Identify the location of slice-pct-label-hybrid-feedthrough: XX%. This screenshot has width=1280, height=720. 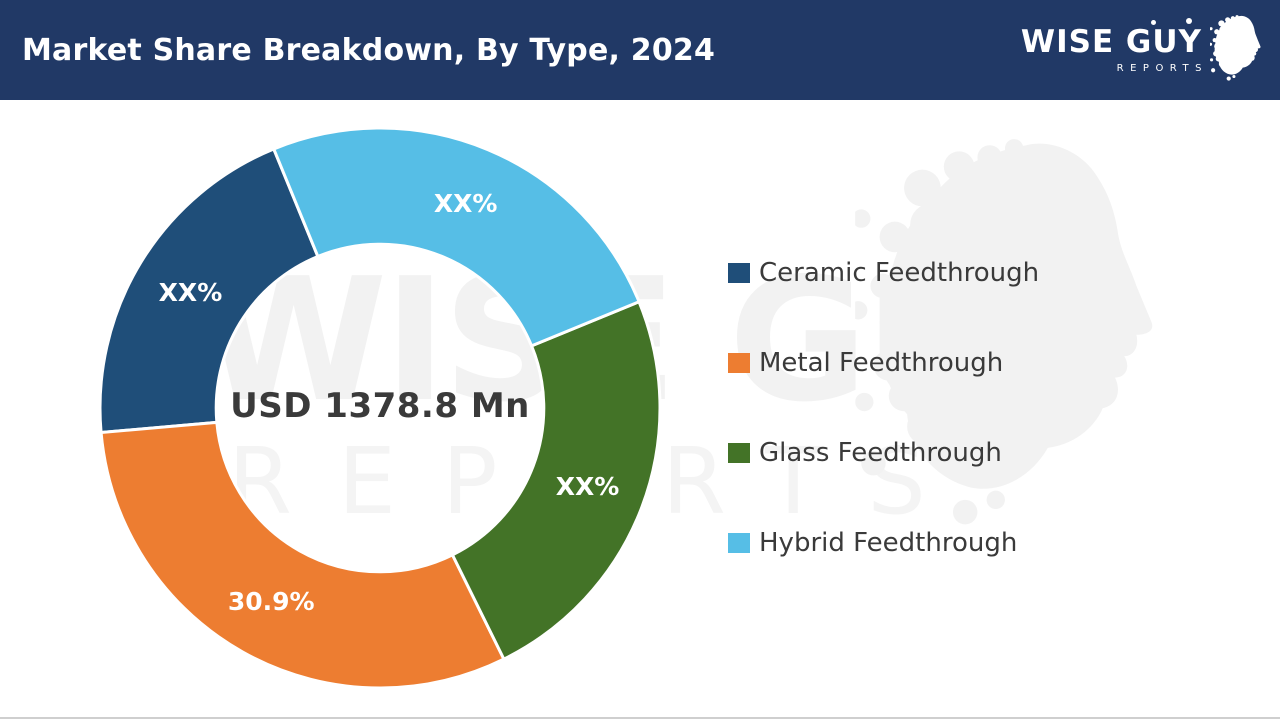
(466, 203).